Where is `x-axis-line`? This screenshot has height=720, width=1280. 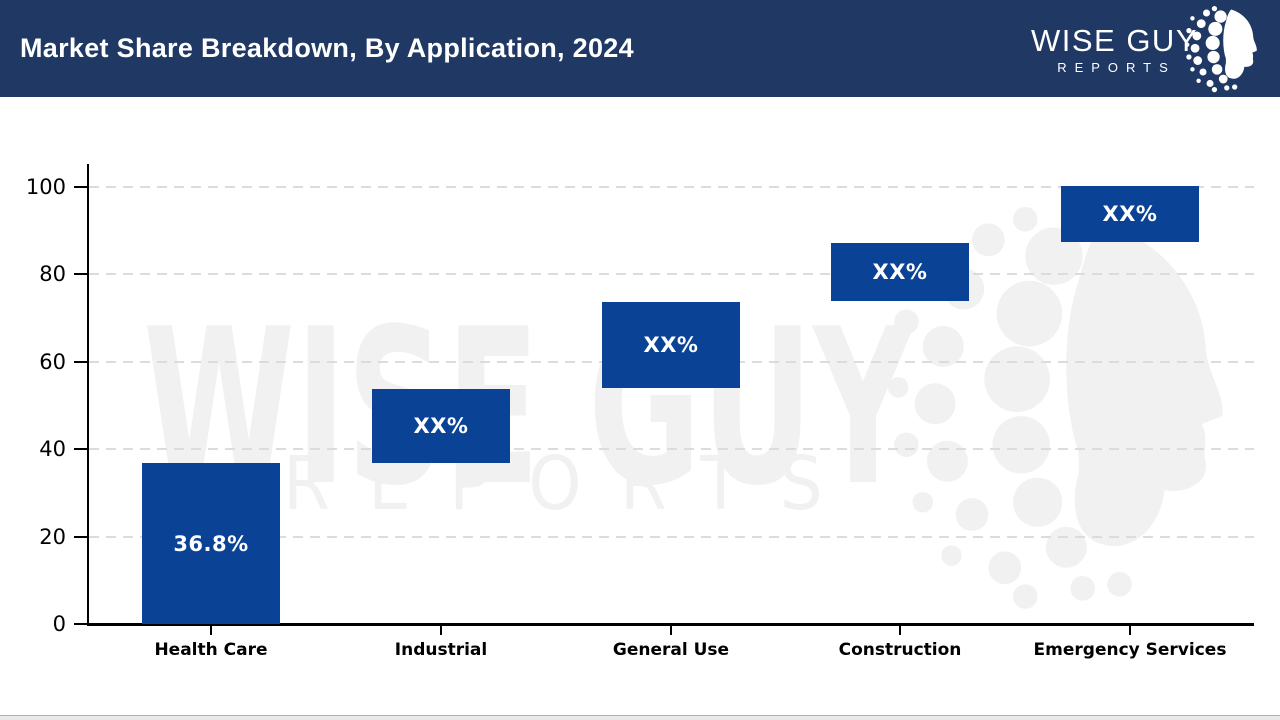
x-axis-line is located at coordinates (670, 624).